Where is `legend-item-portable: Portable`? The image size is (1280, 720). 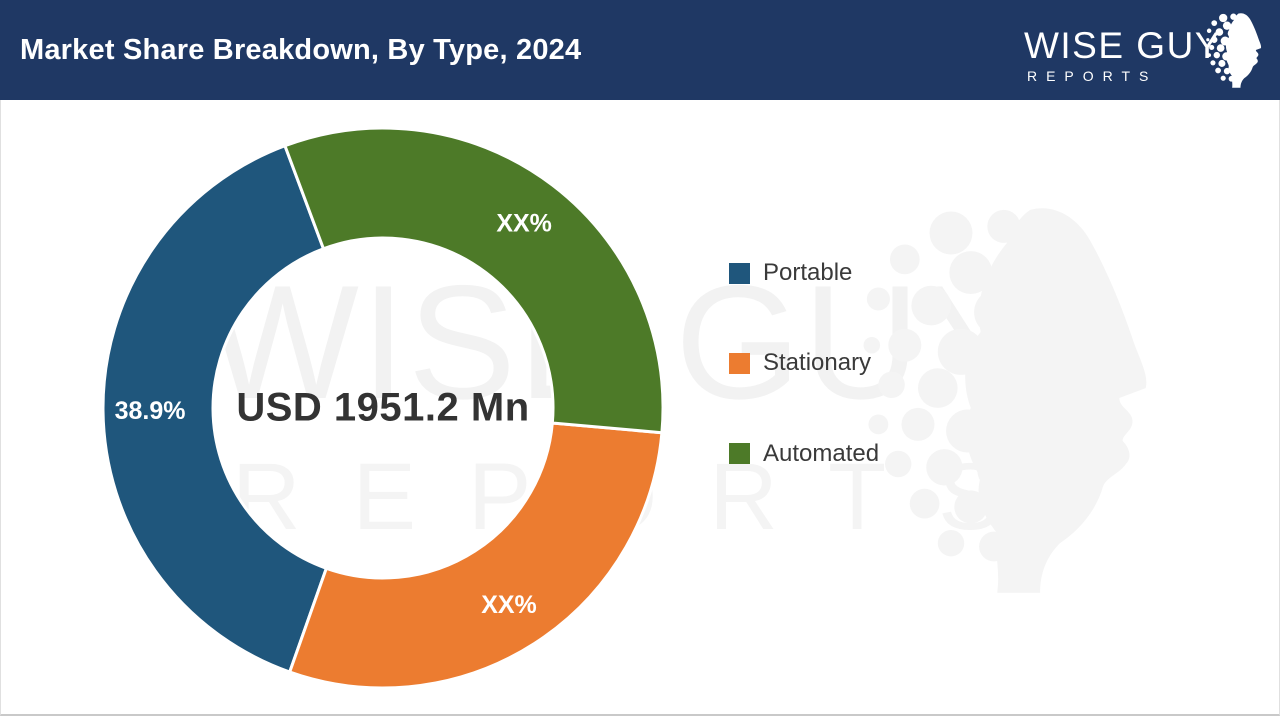
legend-item-portable: Portable is located at coordinates (804, 272).